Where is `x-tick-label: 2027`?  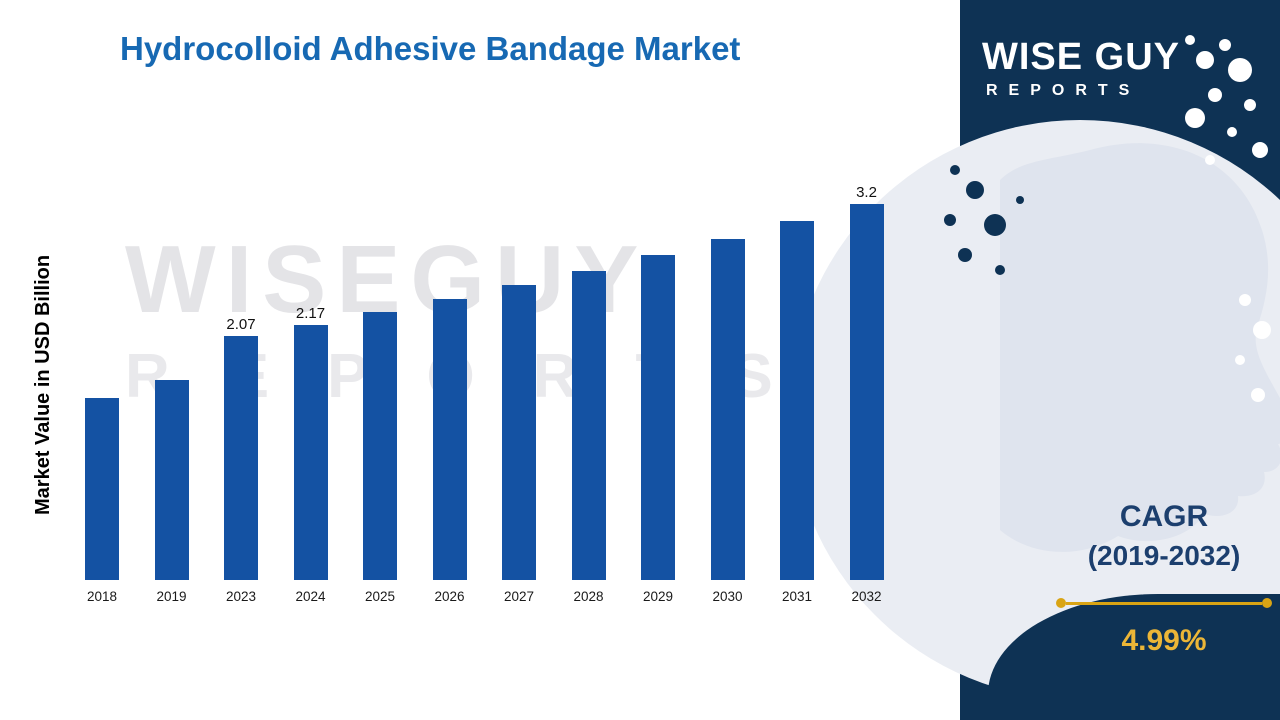 x-tick-label: 2027 is located at coordinates (519, 596).